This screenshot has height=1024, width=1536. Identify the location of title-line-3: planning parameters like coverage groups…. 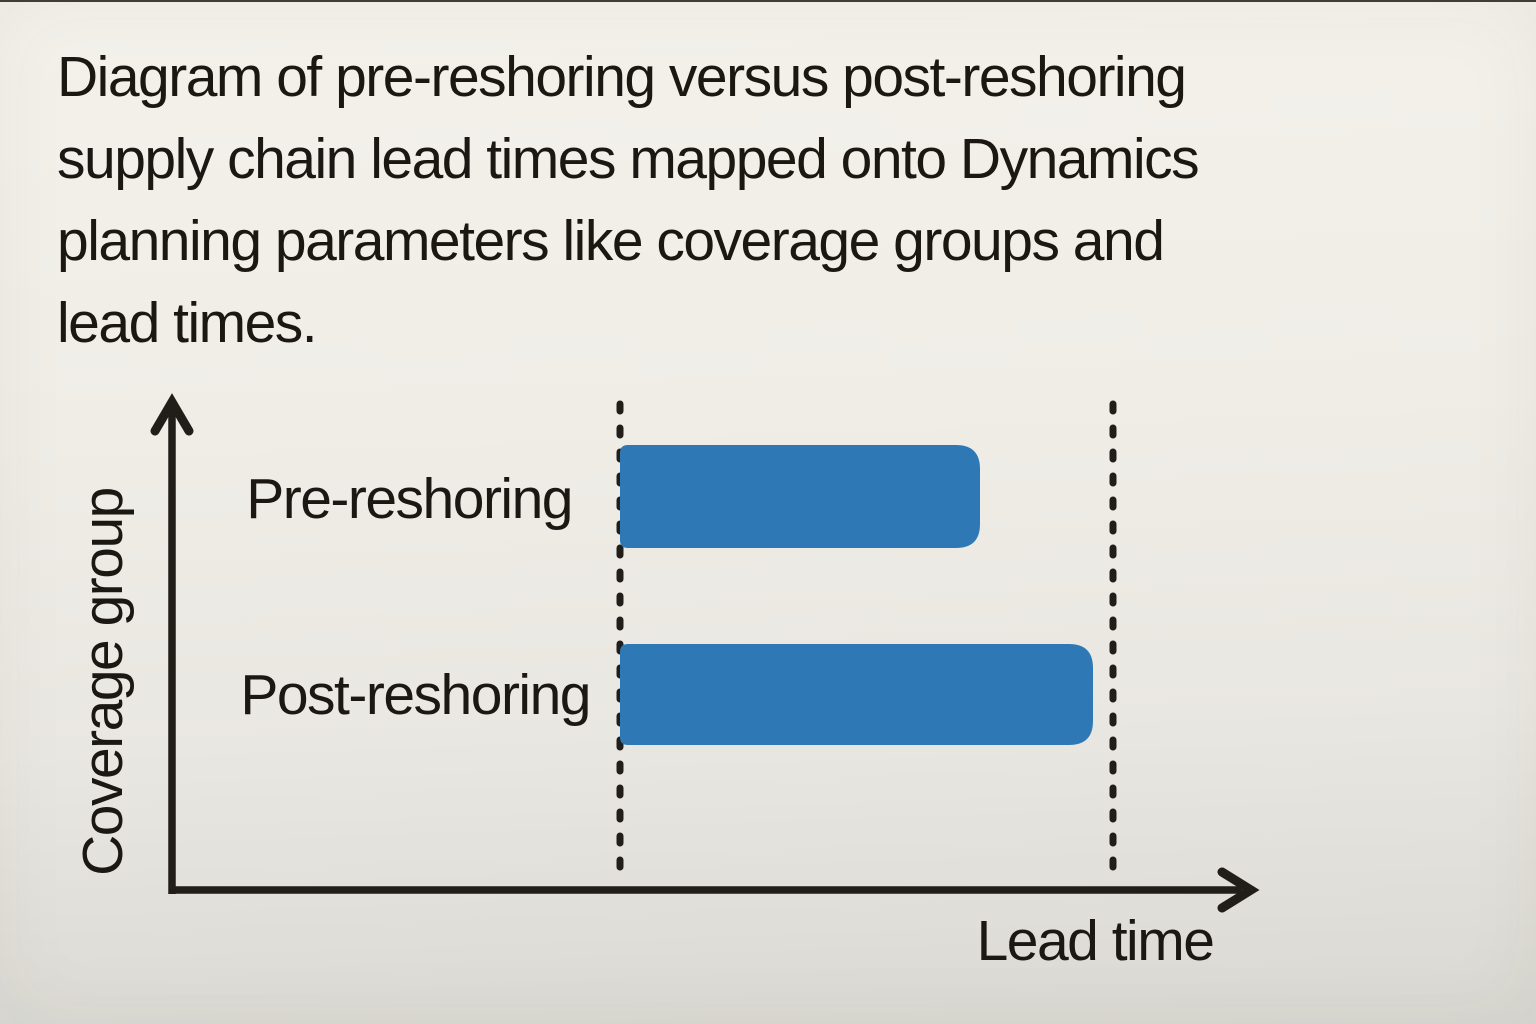
(611, 241).